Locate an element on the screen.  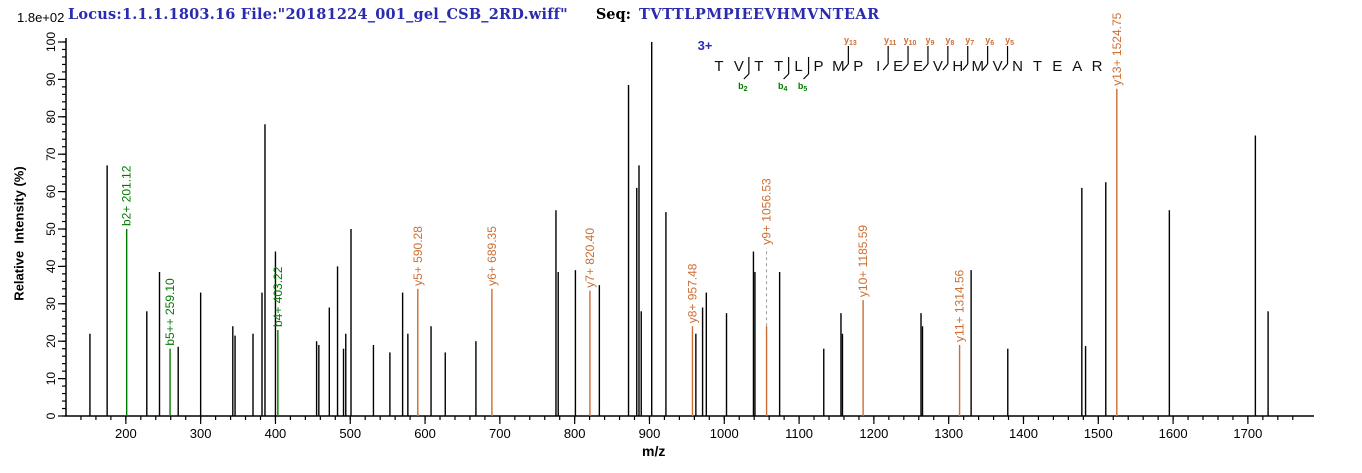
fragment-ion-y10+: y10+ 1185.59 is located at coordinates (863, 320).